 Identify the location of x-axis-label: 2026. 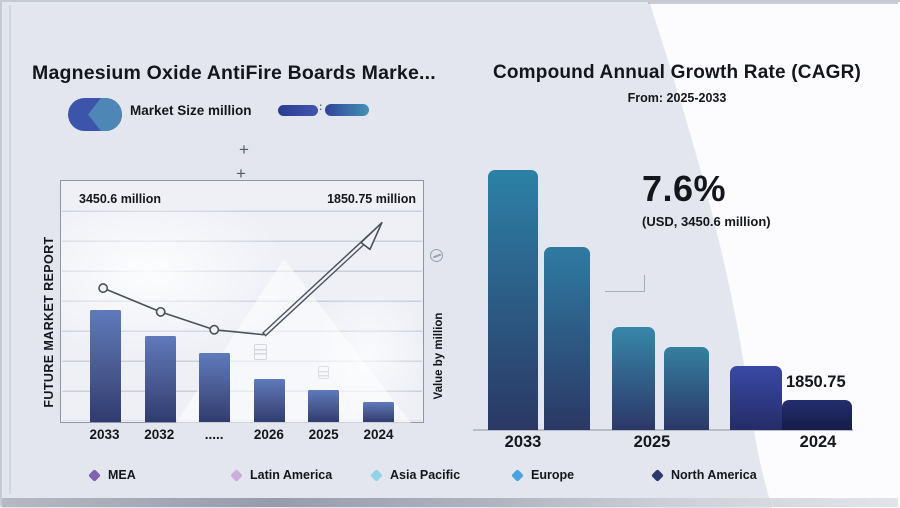
(268, 434).